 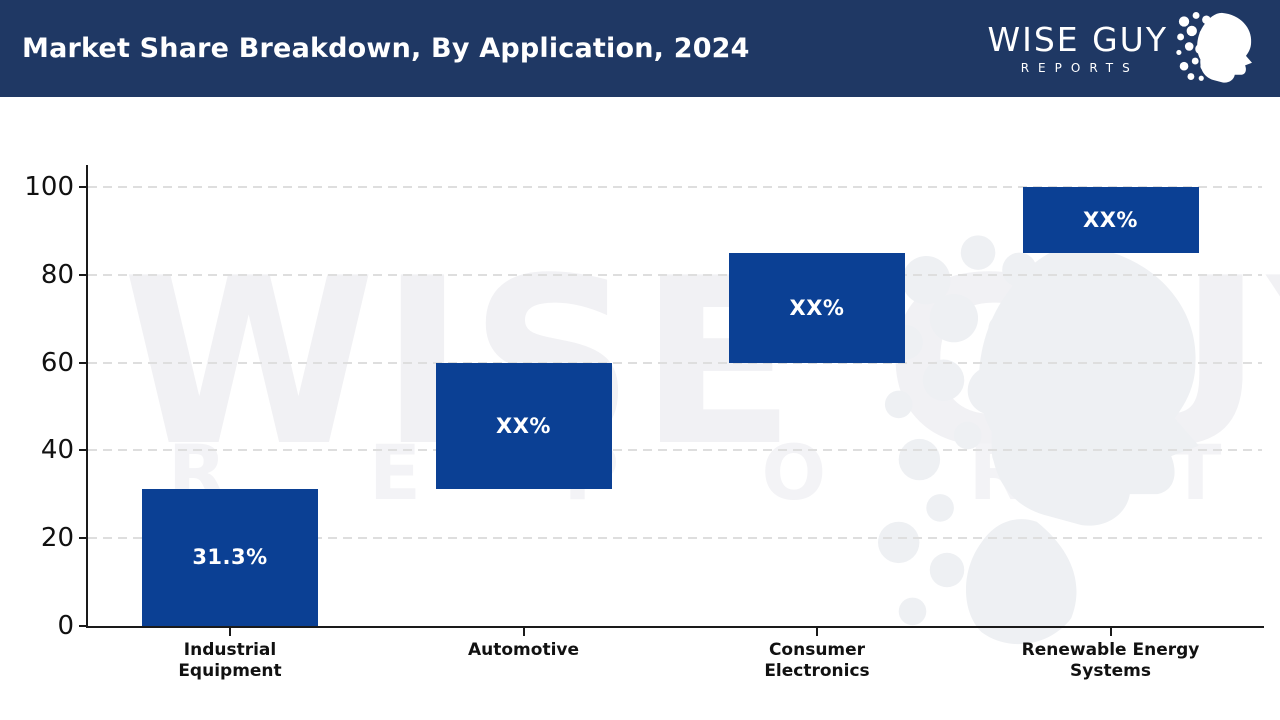 What do you see at coordinates (675, 627) in the screenshot?
I see `x-axis-spine` at bounding box center [675, 627].